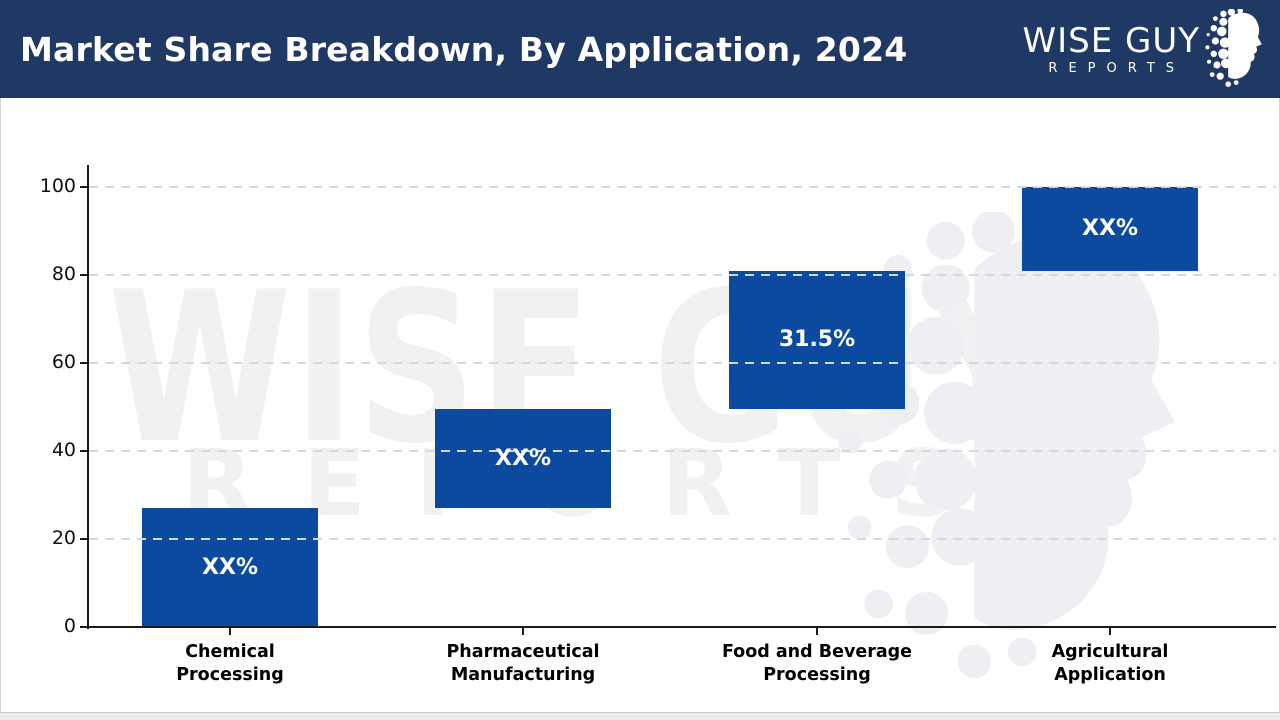  Describe the element at coordinates (817, 631) in the screenshot. I see `x-tick-food-and-beverage-processing` at that location.